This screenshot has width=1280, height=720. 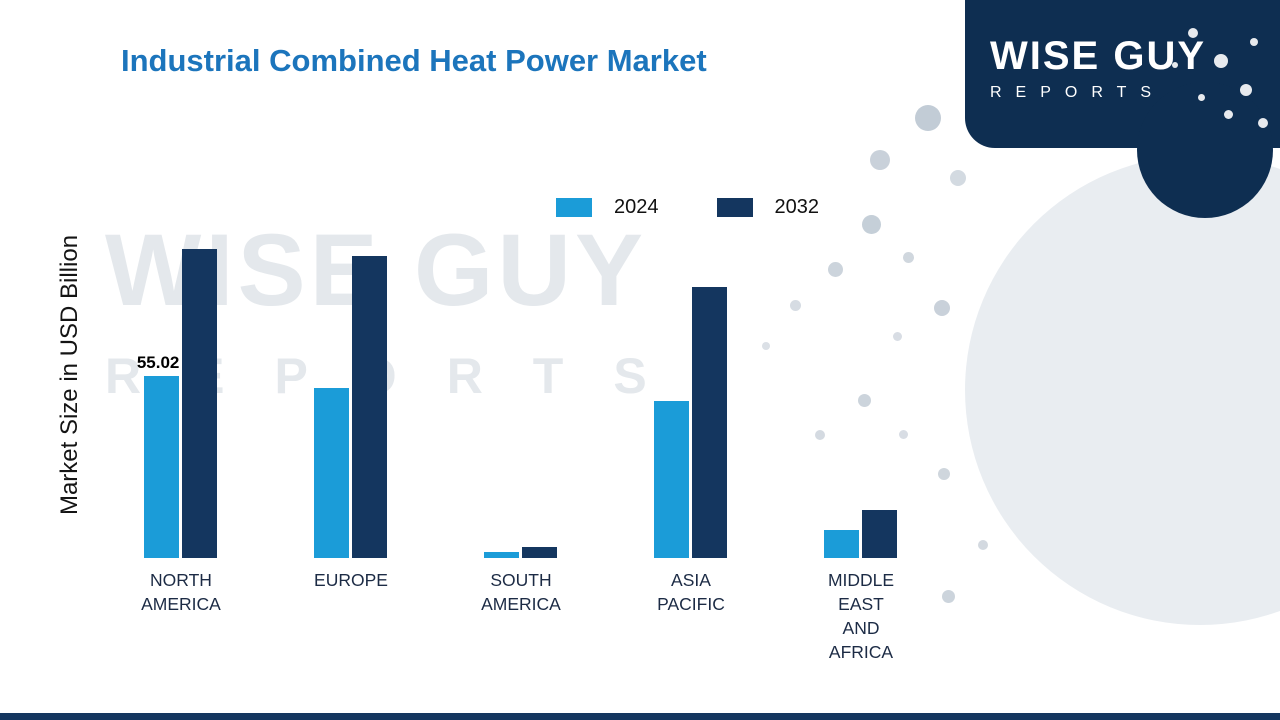 I want to click on bar-south-america-2032, so click(x=539, y=552).